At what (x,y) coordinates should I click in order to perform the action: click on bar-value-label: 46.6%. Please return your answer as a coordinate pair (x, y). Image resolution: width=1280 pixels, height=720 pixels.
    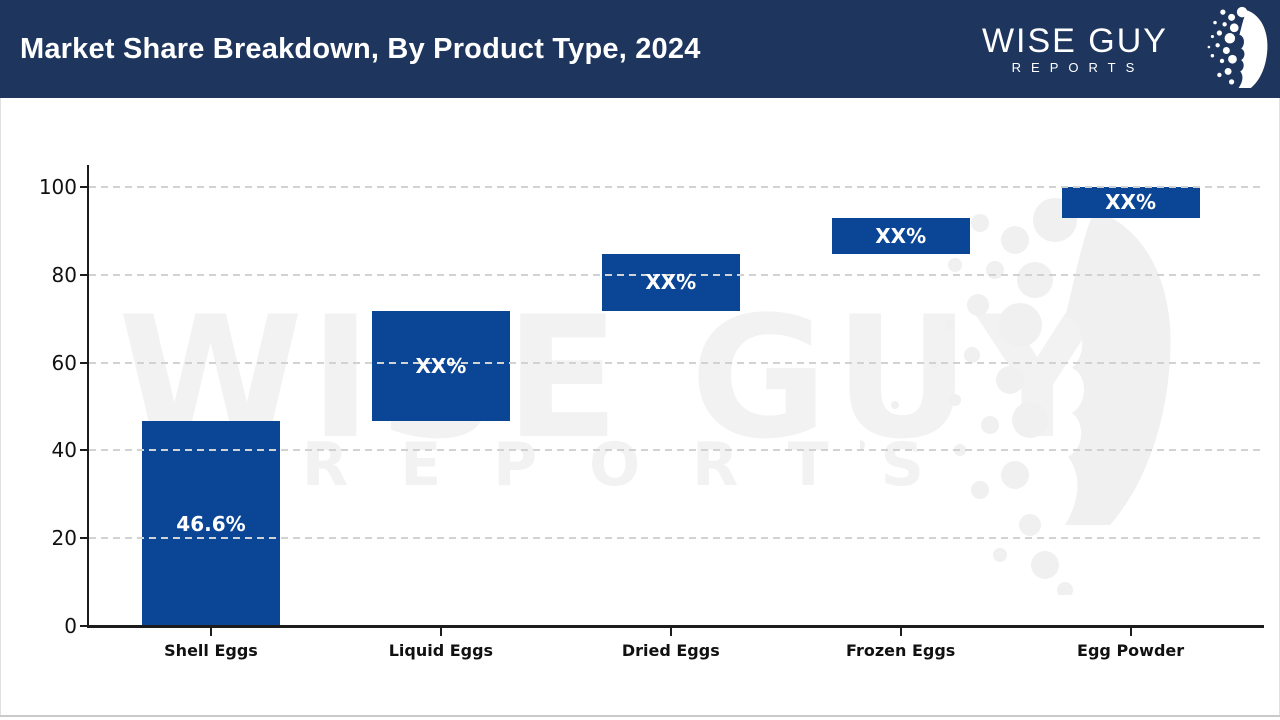
    Looking at the image, I should click on (211, 523).